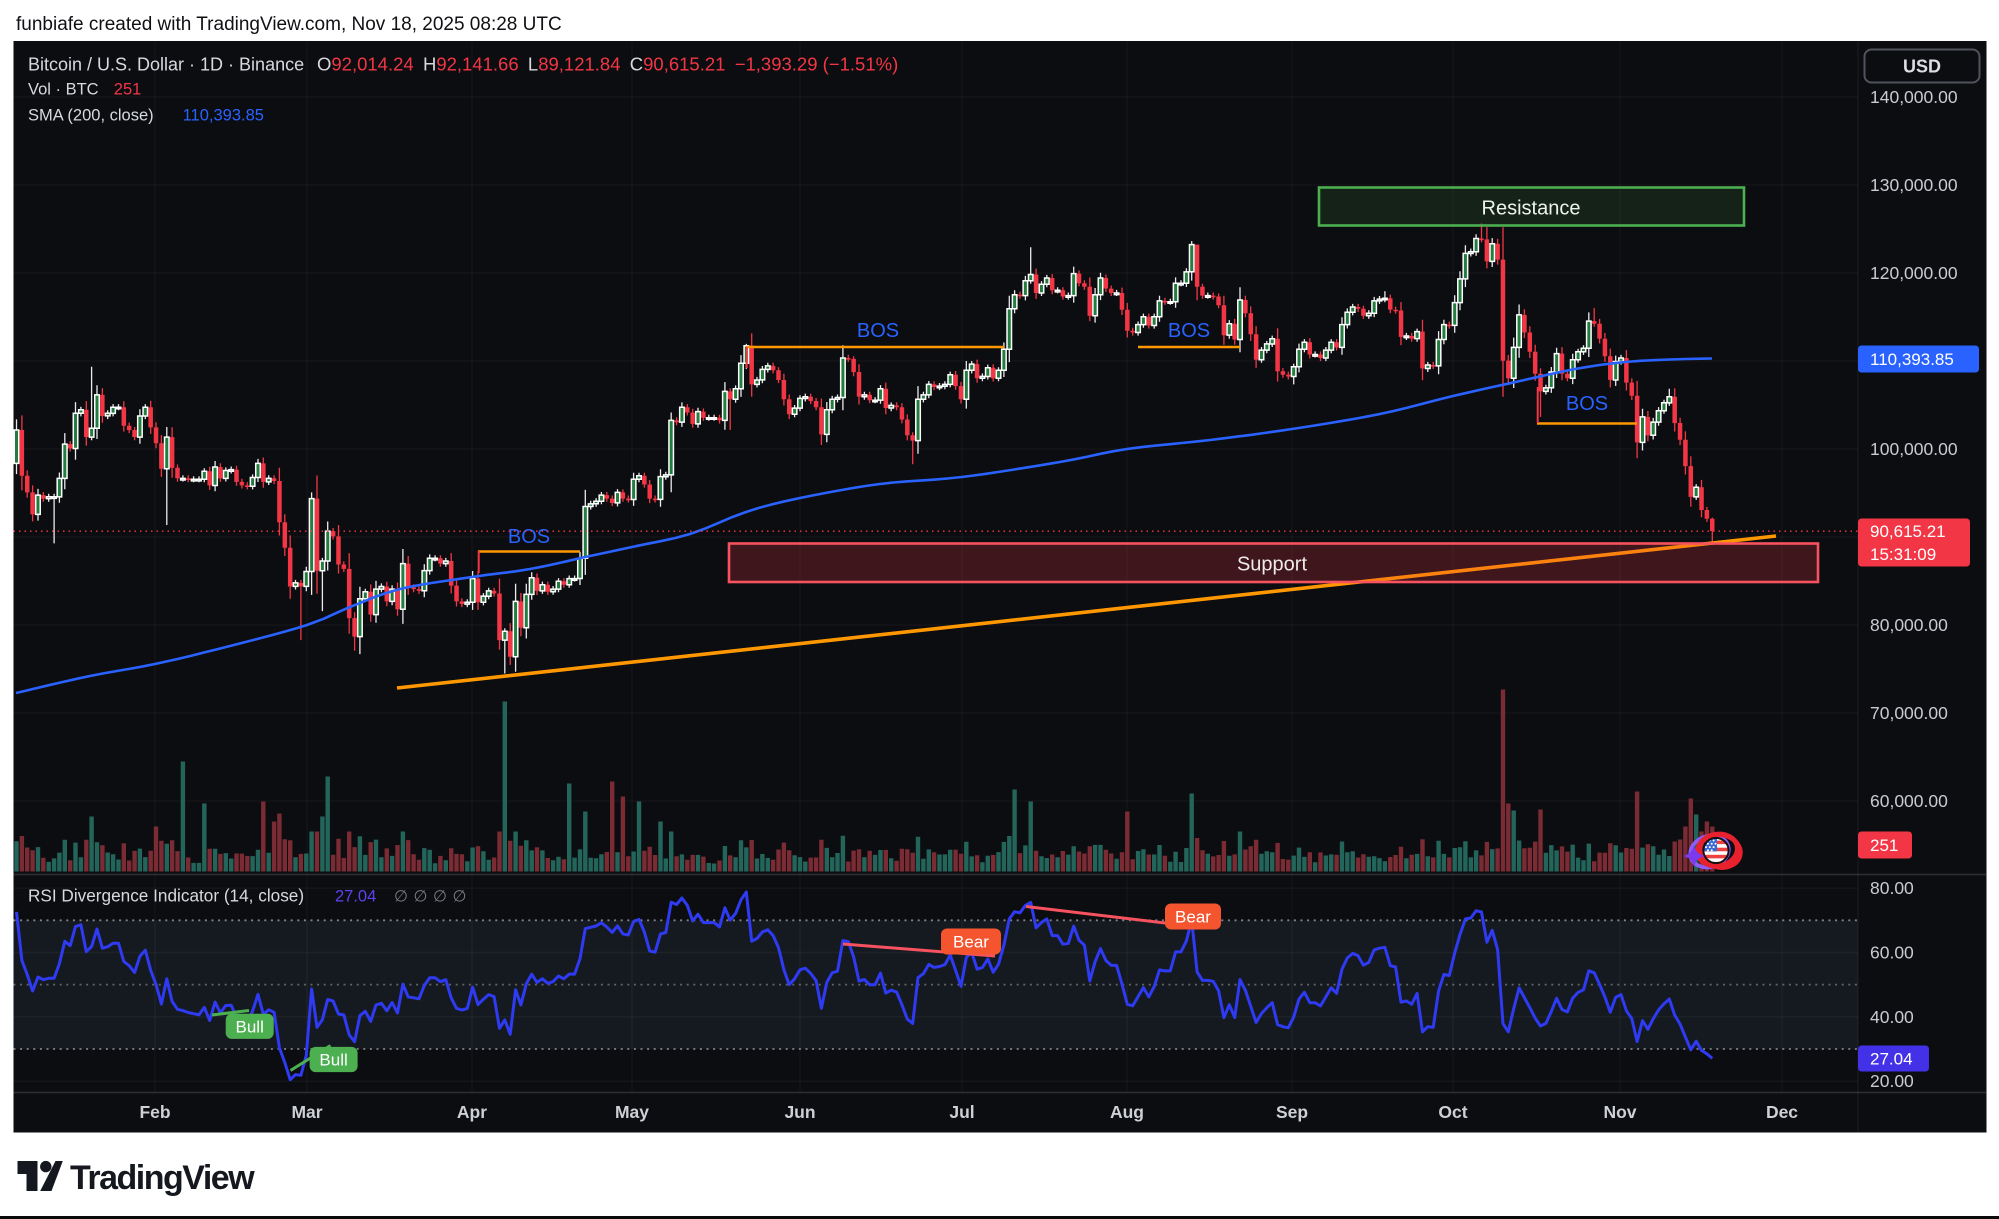  What do you see at coordinates (1272, 565) in the screenshot?
I see `svg-text: Support` at bounding box center [1272, 565].